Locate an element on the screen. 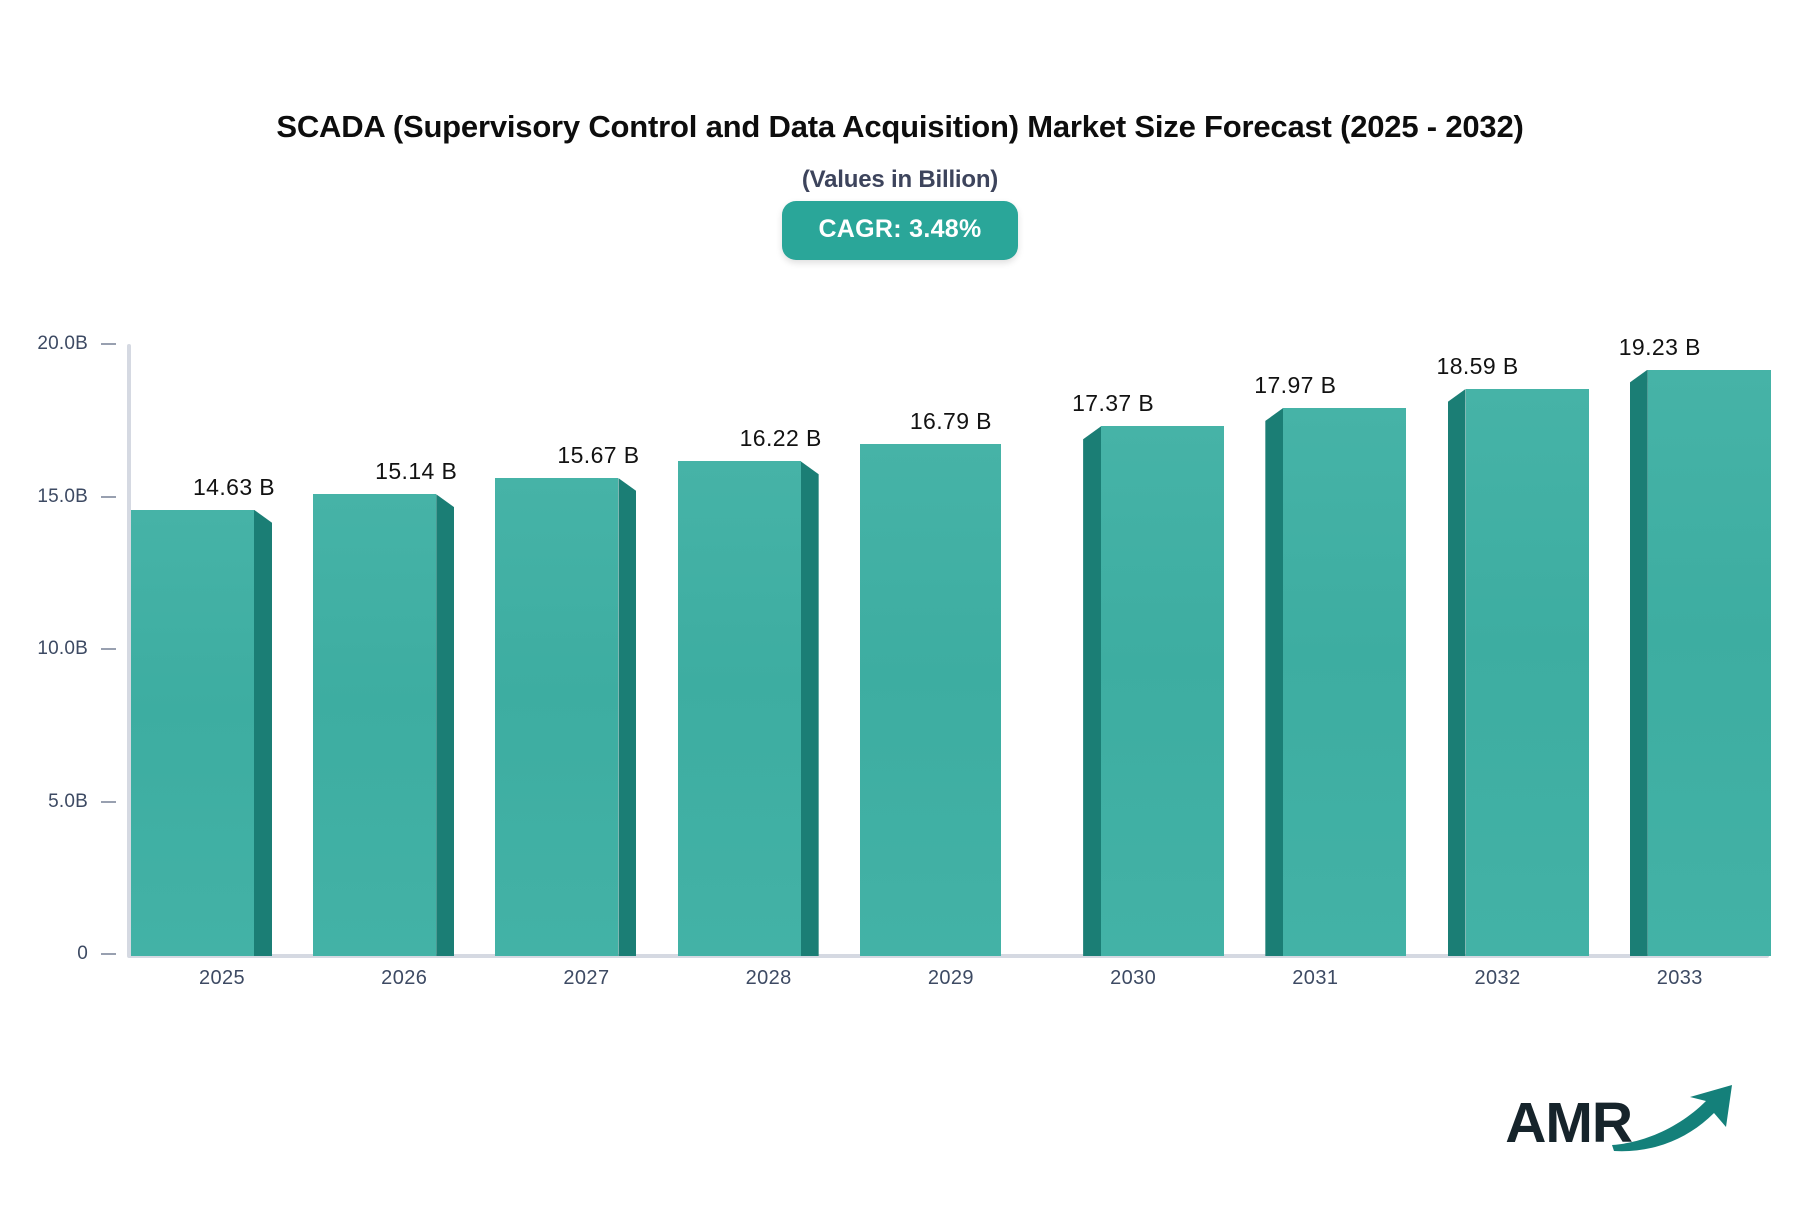 The width and height of the screenshot is (1800, 1212). x-axis-label: 2025 is located at coordinates (222, 978).